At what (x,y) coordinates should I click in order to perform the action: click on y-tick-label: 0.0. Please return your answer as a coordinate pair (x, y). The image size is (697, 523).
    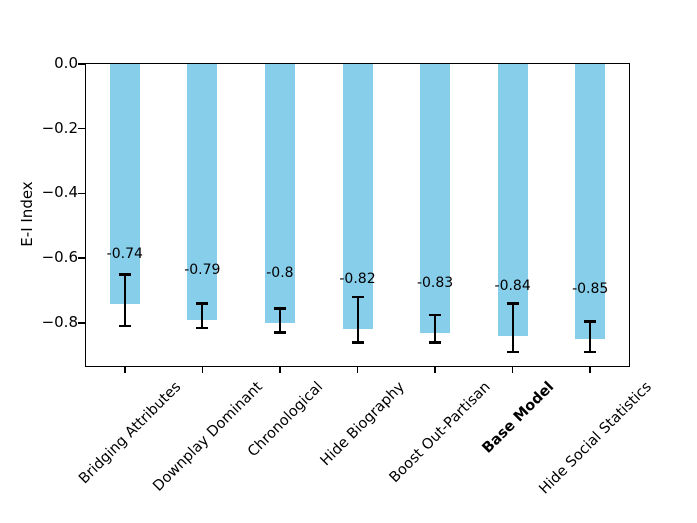
    Looking at the image, I should click on (66, 63).